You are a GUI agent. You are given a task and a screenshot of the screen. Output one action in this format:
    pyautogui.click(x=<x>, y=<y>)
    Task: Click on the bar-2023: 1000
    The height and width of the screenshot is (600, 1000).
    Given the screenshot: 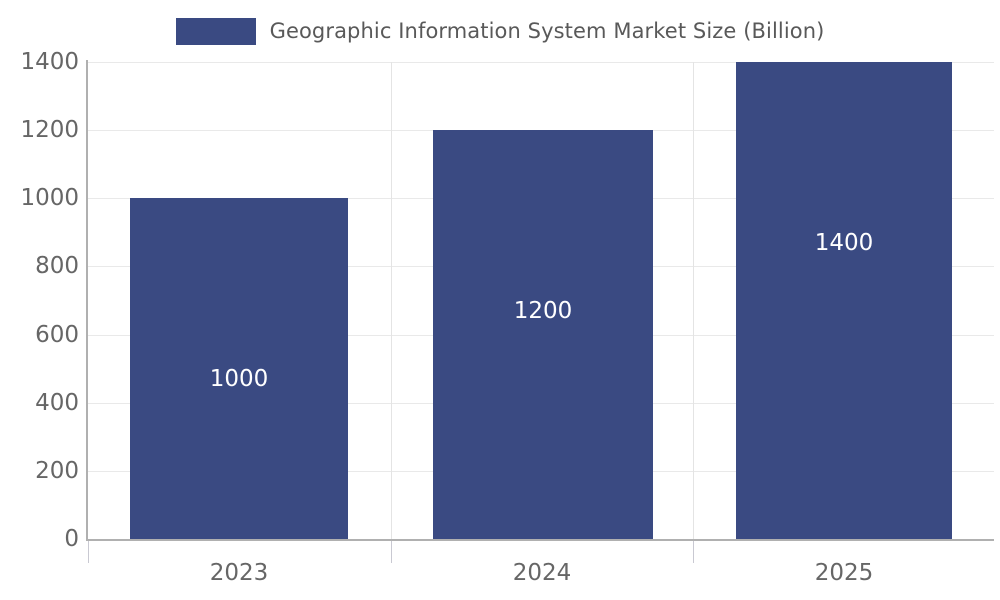 What is the action you would take?
    pyautogui.click(x=239, y=368)
    